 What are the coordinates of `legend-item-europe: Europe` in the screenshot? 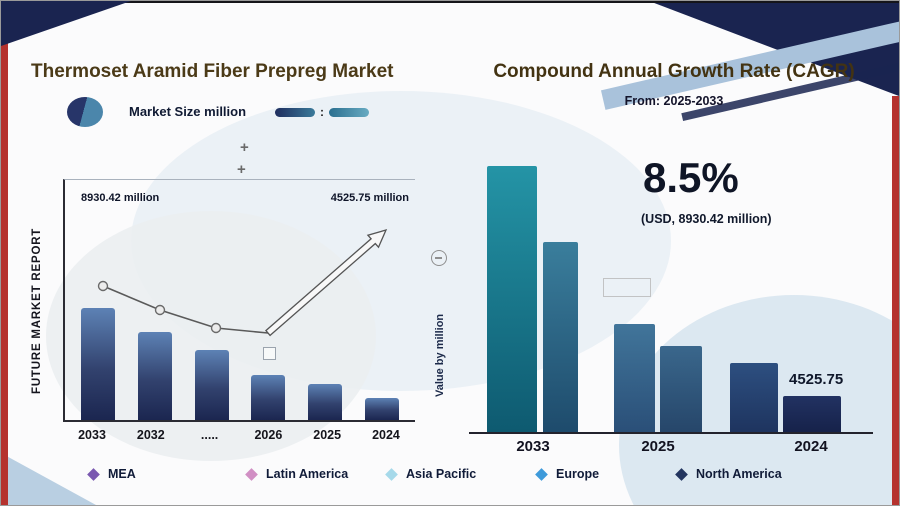 It's located at (567, 474).